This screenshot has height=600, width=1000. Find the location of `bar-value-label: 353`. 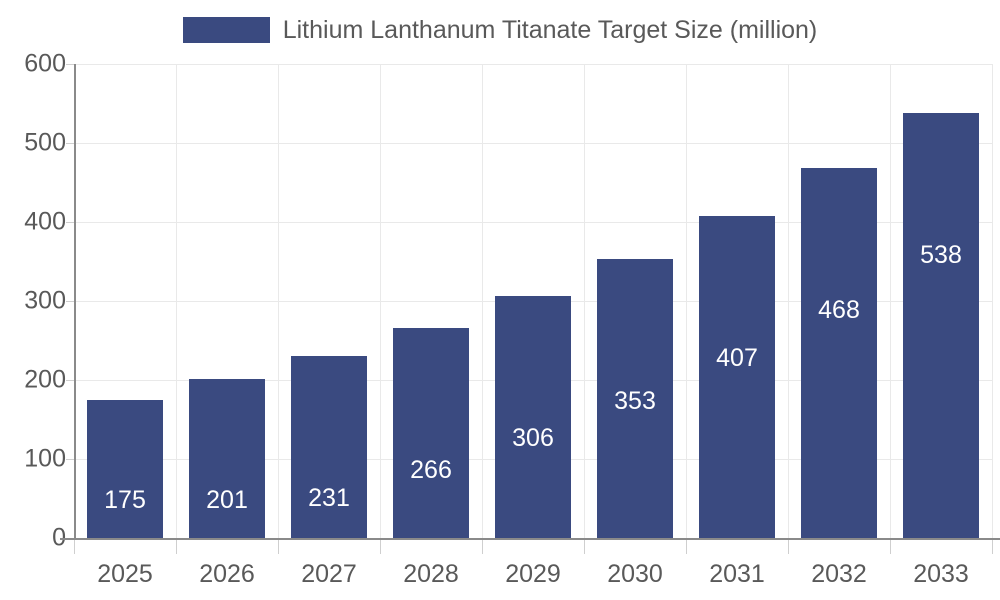

bar-value-label: 353 is located at coordinates (635, 401).